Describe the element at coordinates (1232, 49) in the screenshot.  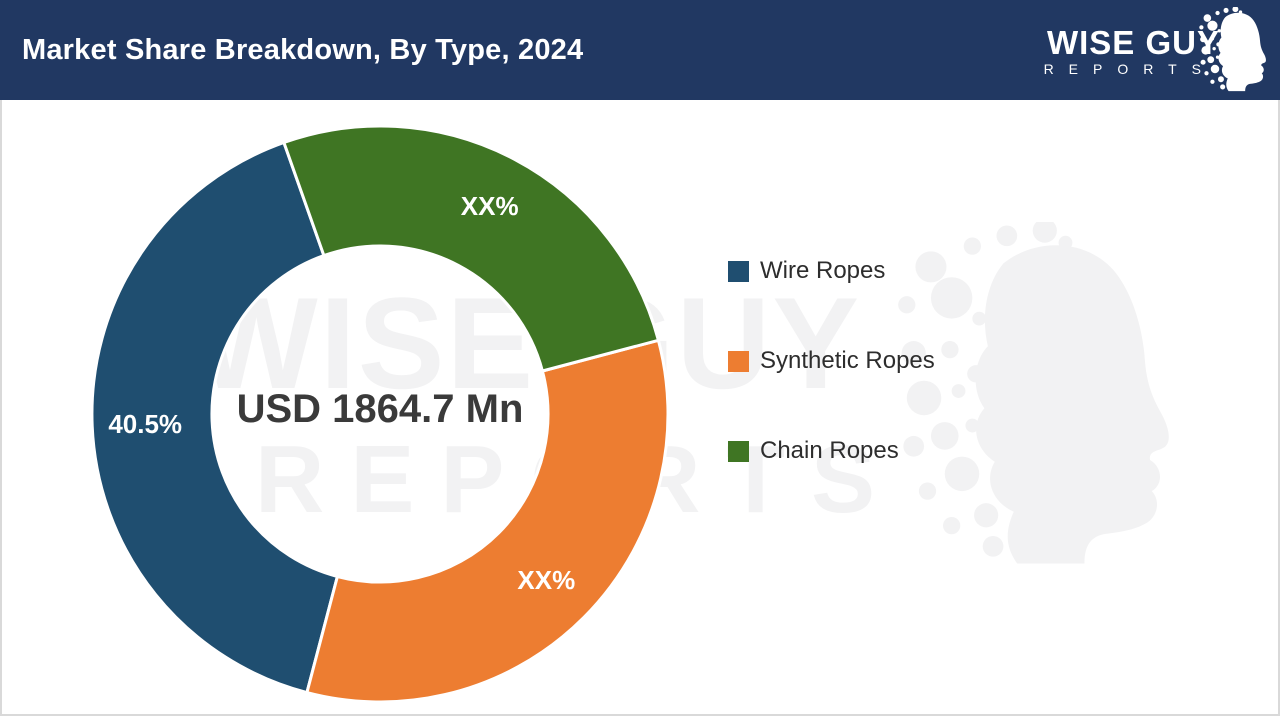
I see `wiseguy-face-logo-icon` at that location.